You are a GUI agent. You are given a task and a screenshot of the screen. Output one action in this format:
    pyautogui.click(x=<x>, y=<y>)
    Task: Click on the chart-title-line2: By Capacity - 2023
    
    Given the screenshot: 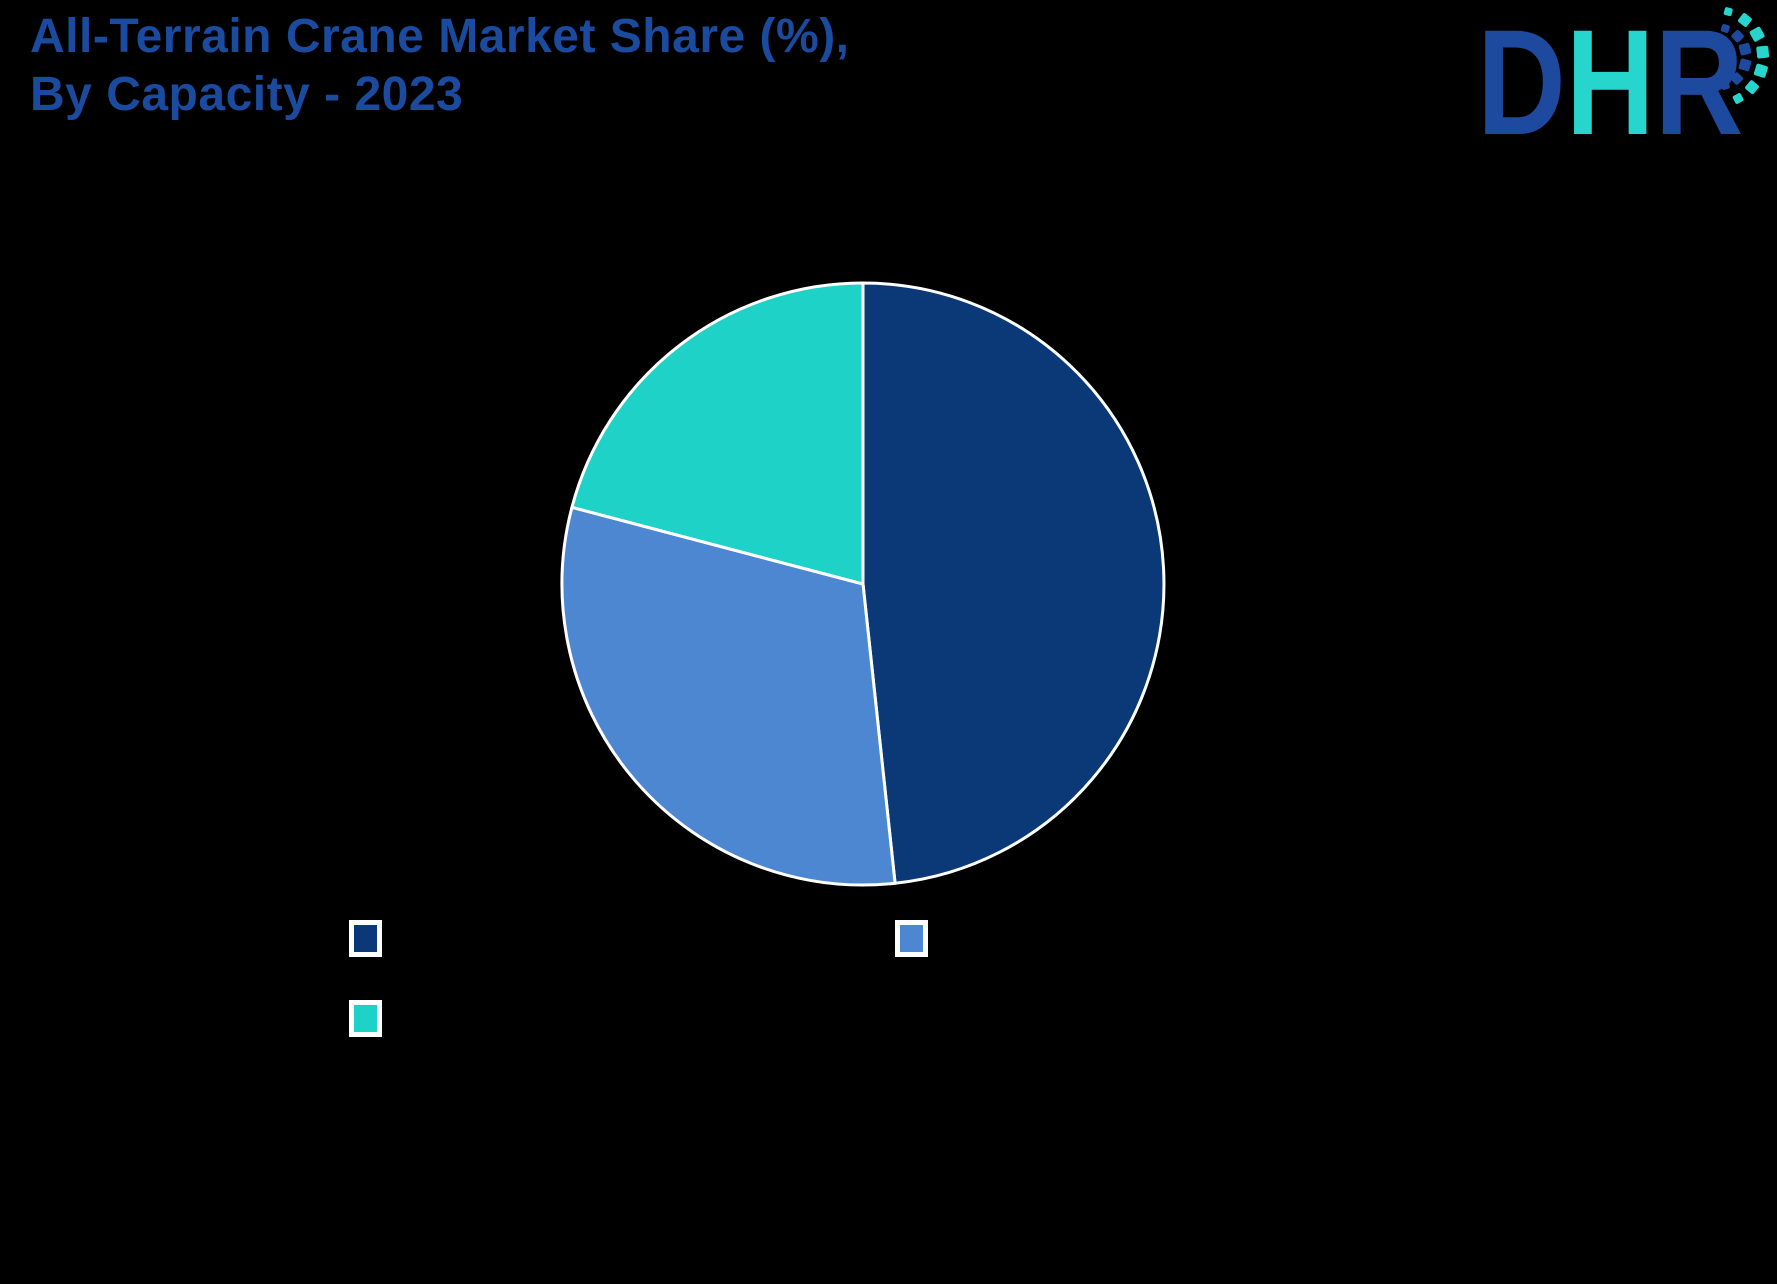 What is the action you would take?
    pyautogui.click(x=247, y=94)
    